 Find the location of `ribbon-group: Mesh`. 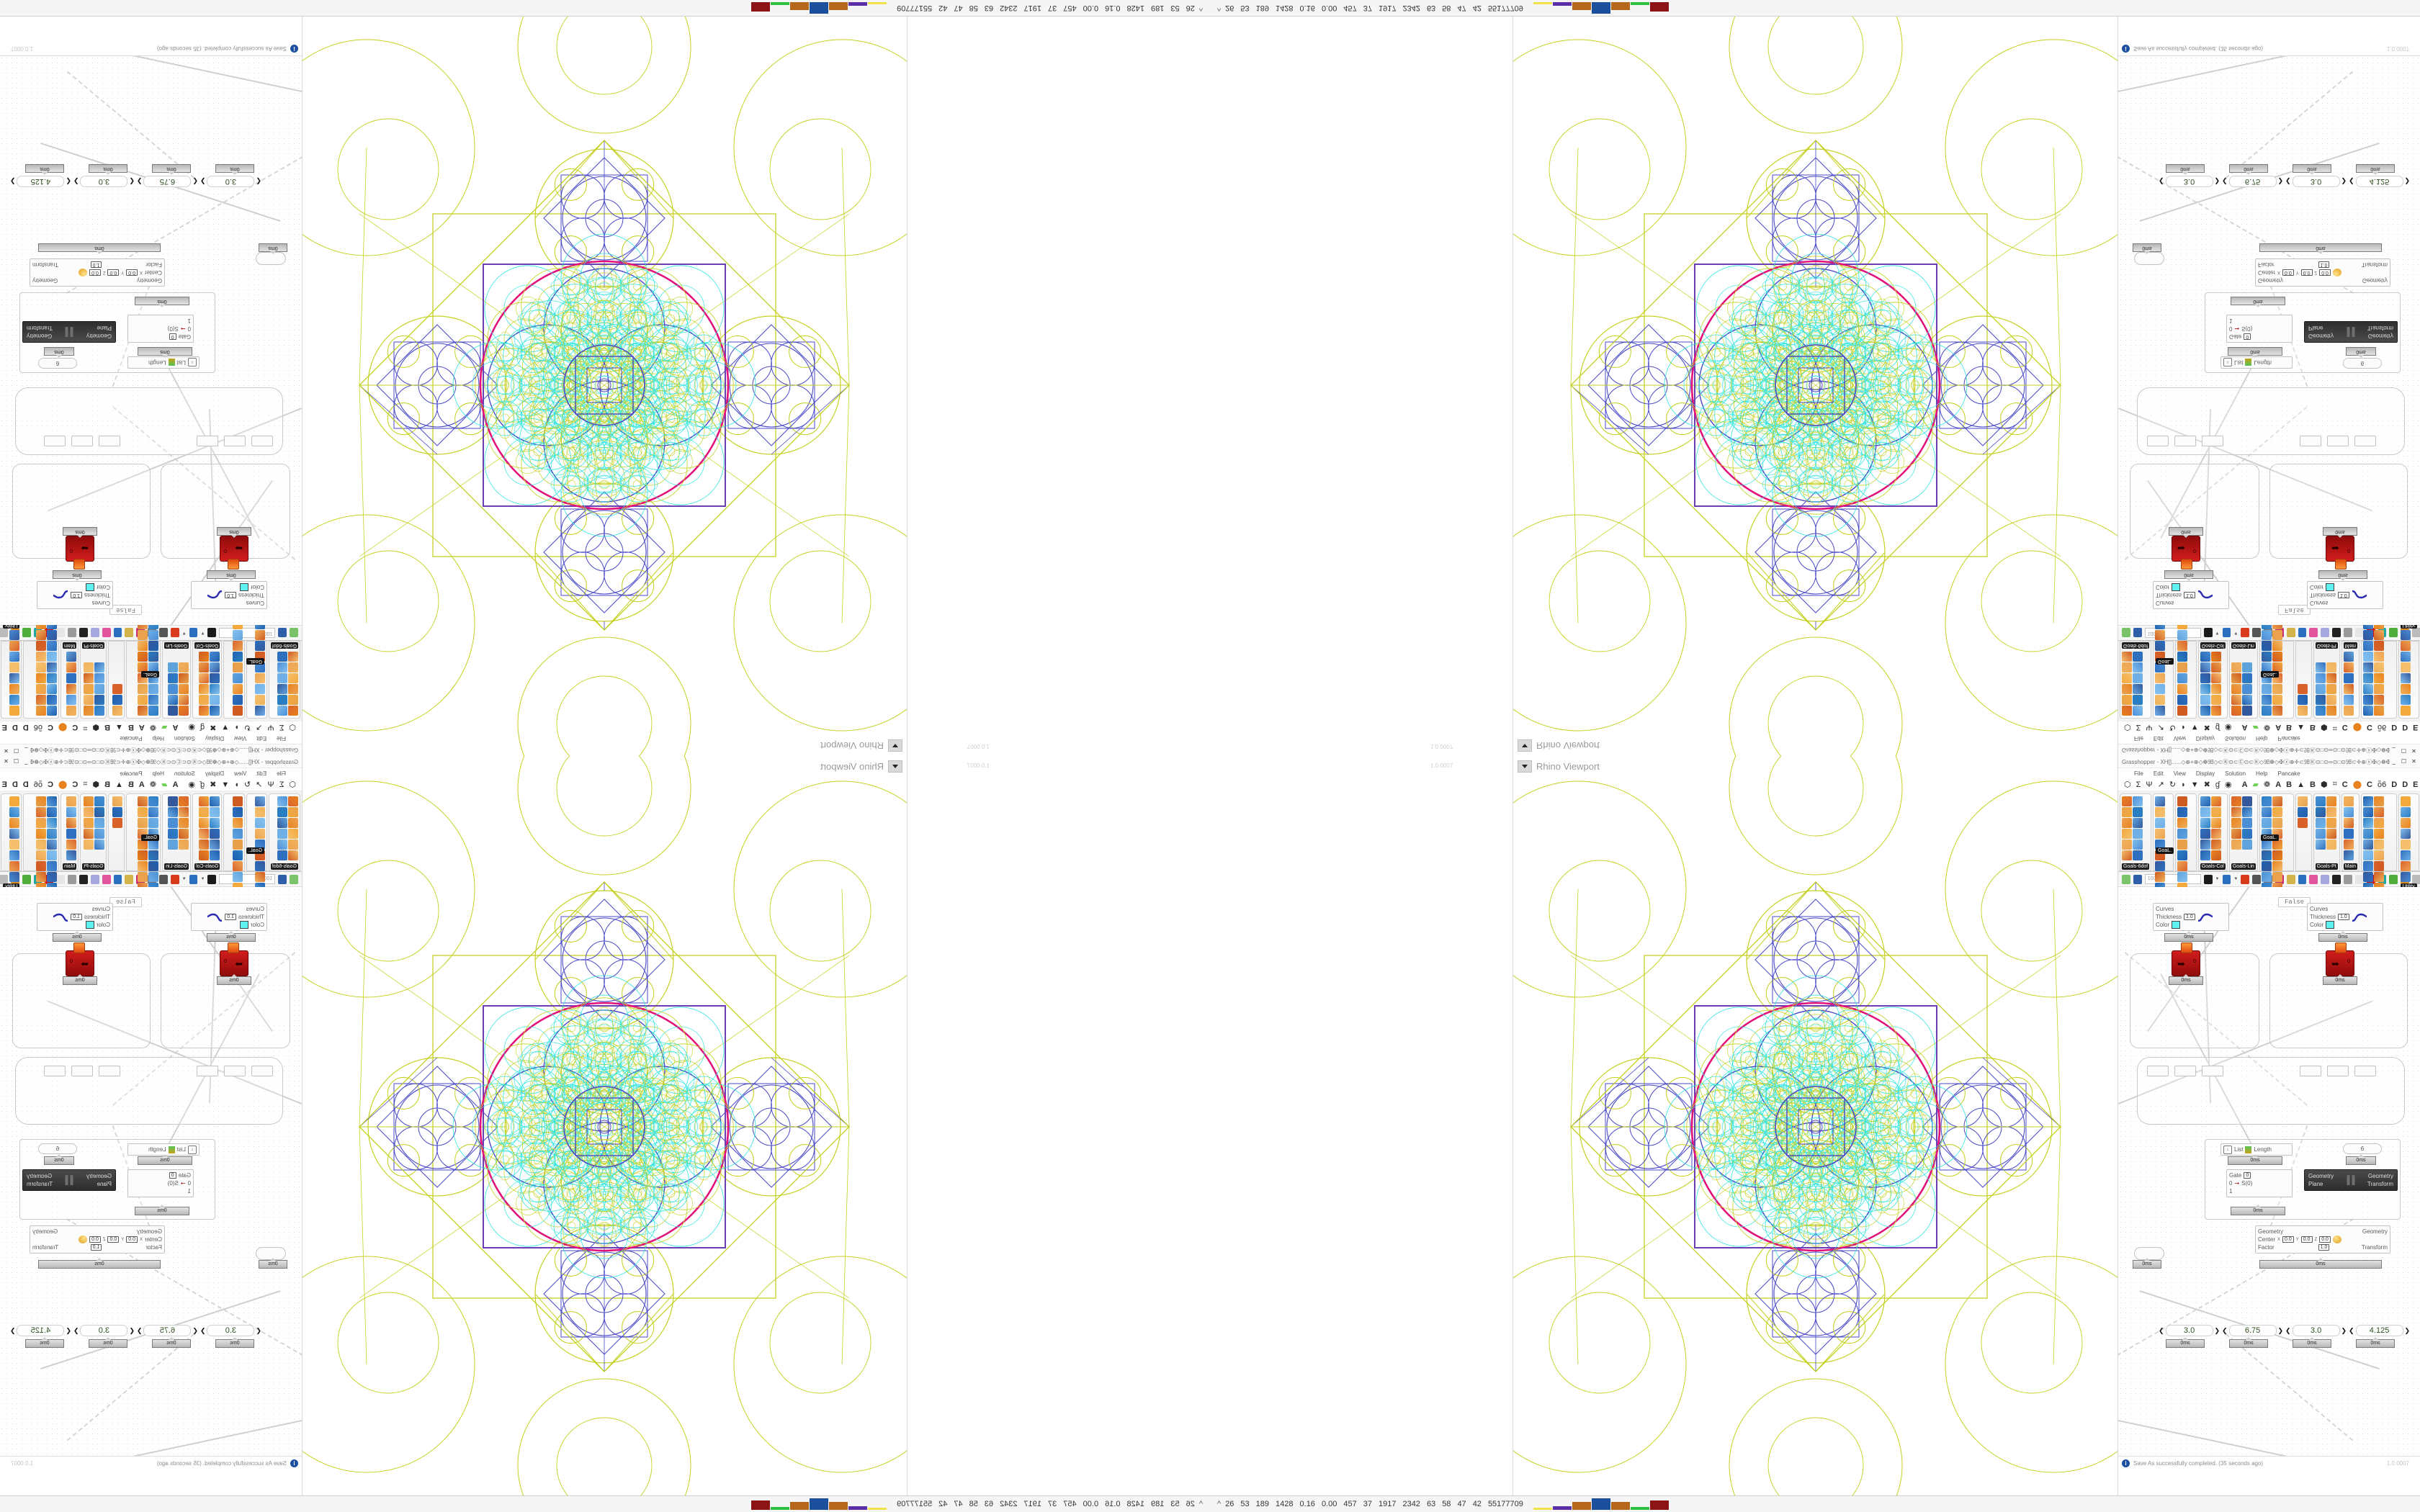

ribbon-group: Mesh is located at coordinates (41, 659).